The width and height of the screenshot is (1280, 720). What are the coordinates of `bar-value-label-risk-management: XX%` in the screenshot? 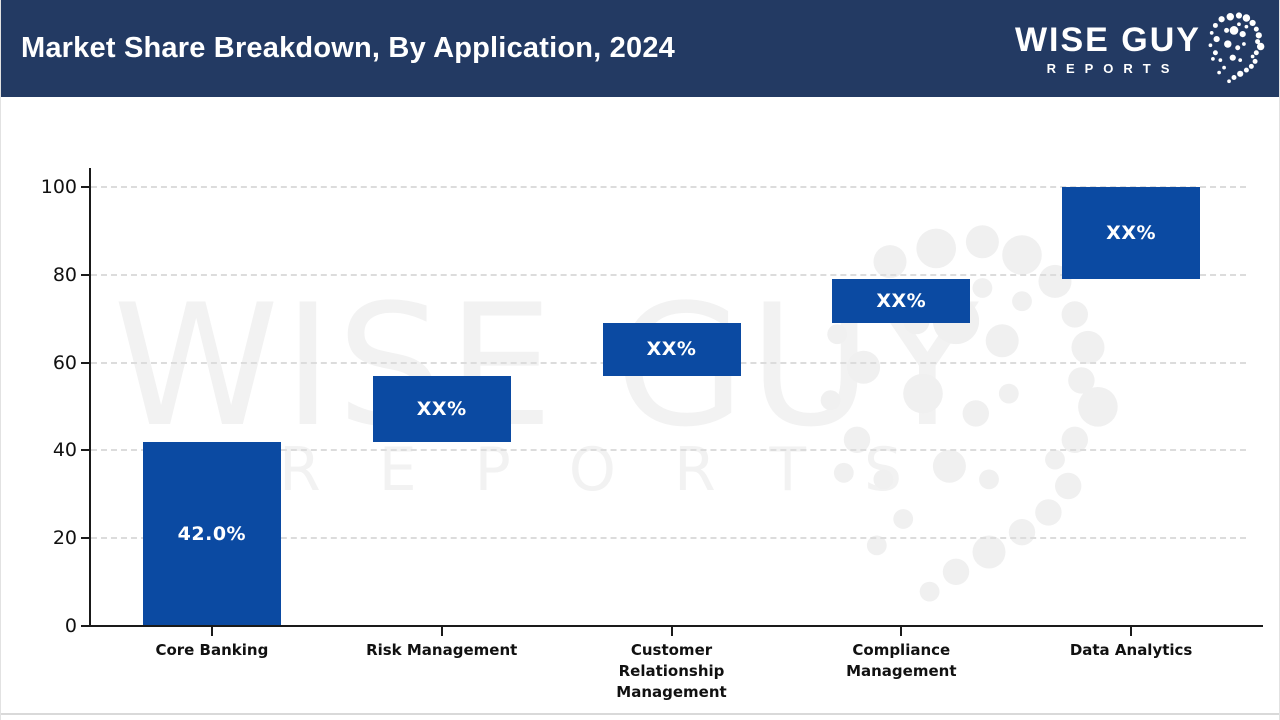 It's located at (441, 408).